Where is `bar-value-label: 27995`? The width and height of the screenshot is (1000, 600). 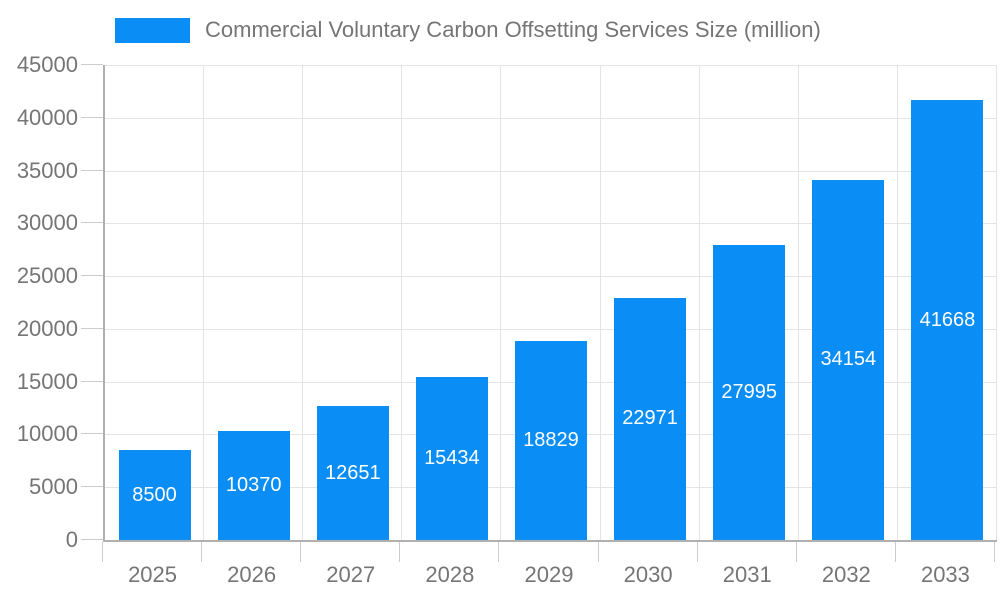 bar-value-label: 27995 is located at coordinates (749, 391).